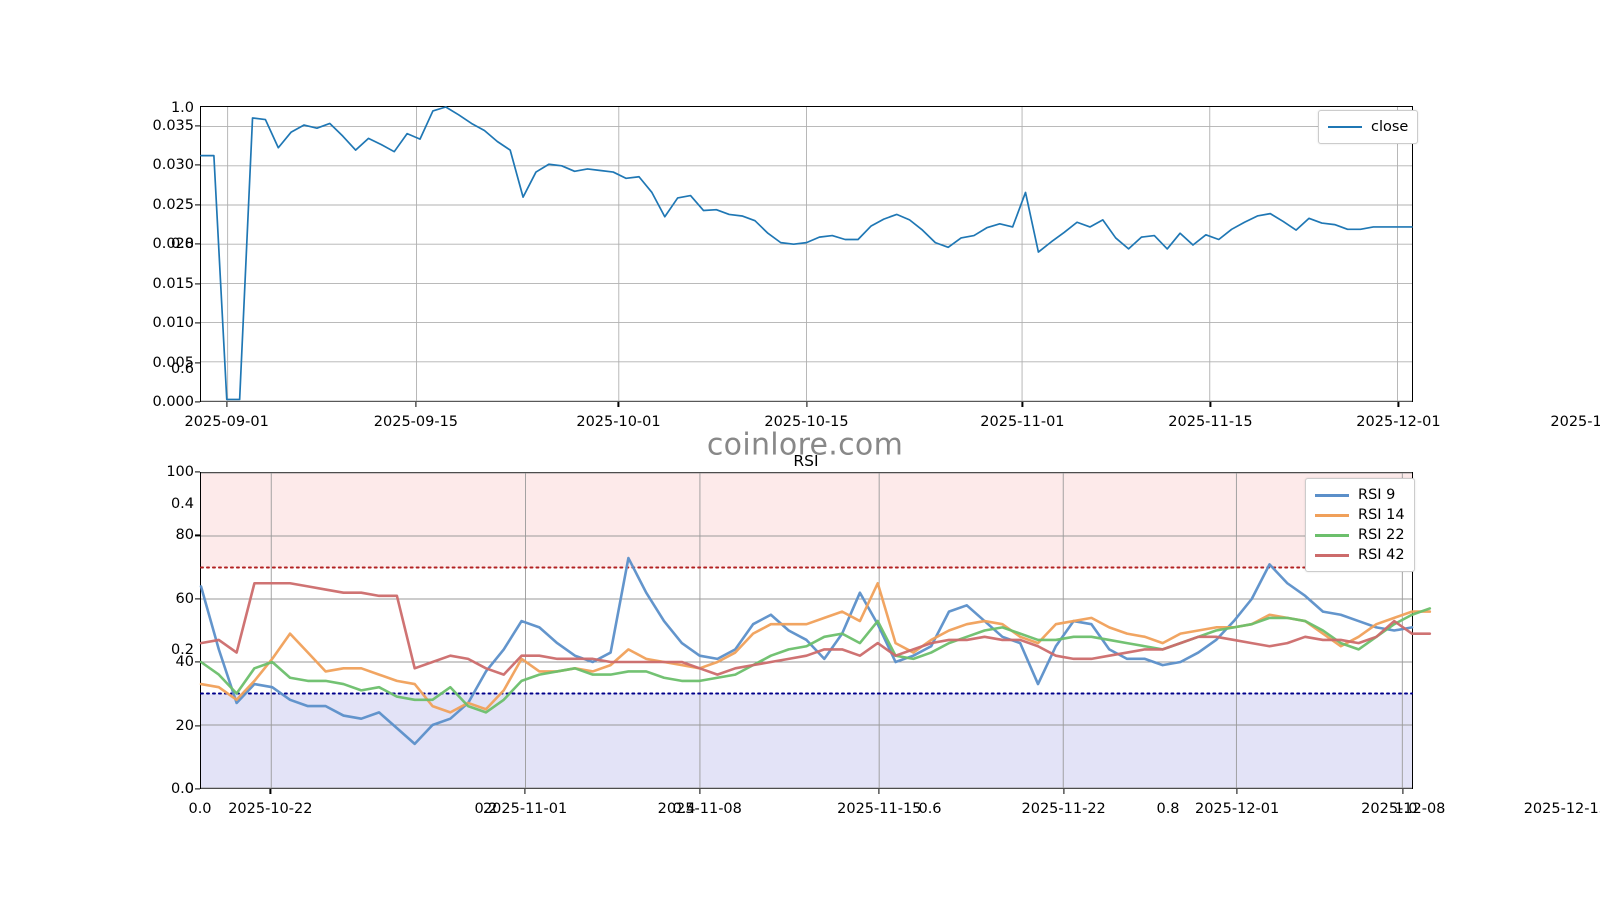 This screenshot has width=1600, height=900. Describe the element at coordinates (173, 323) in the screenshot. I see `price-ytick-label: 0.010` at that location.